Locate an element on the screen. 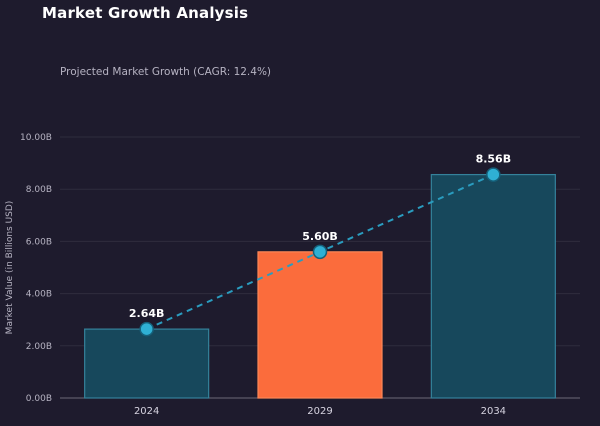 This screenshot has width=600, height=426. trend-marker-2024 is located at coordinates (146, 329).